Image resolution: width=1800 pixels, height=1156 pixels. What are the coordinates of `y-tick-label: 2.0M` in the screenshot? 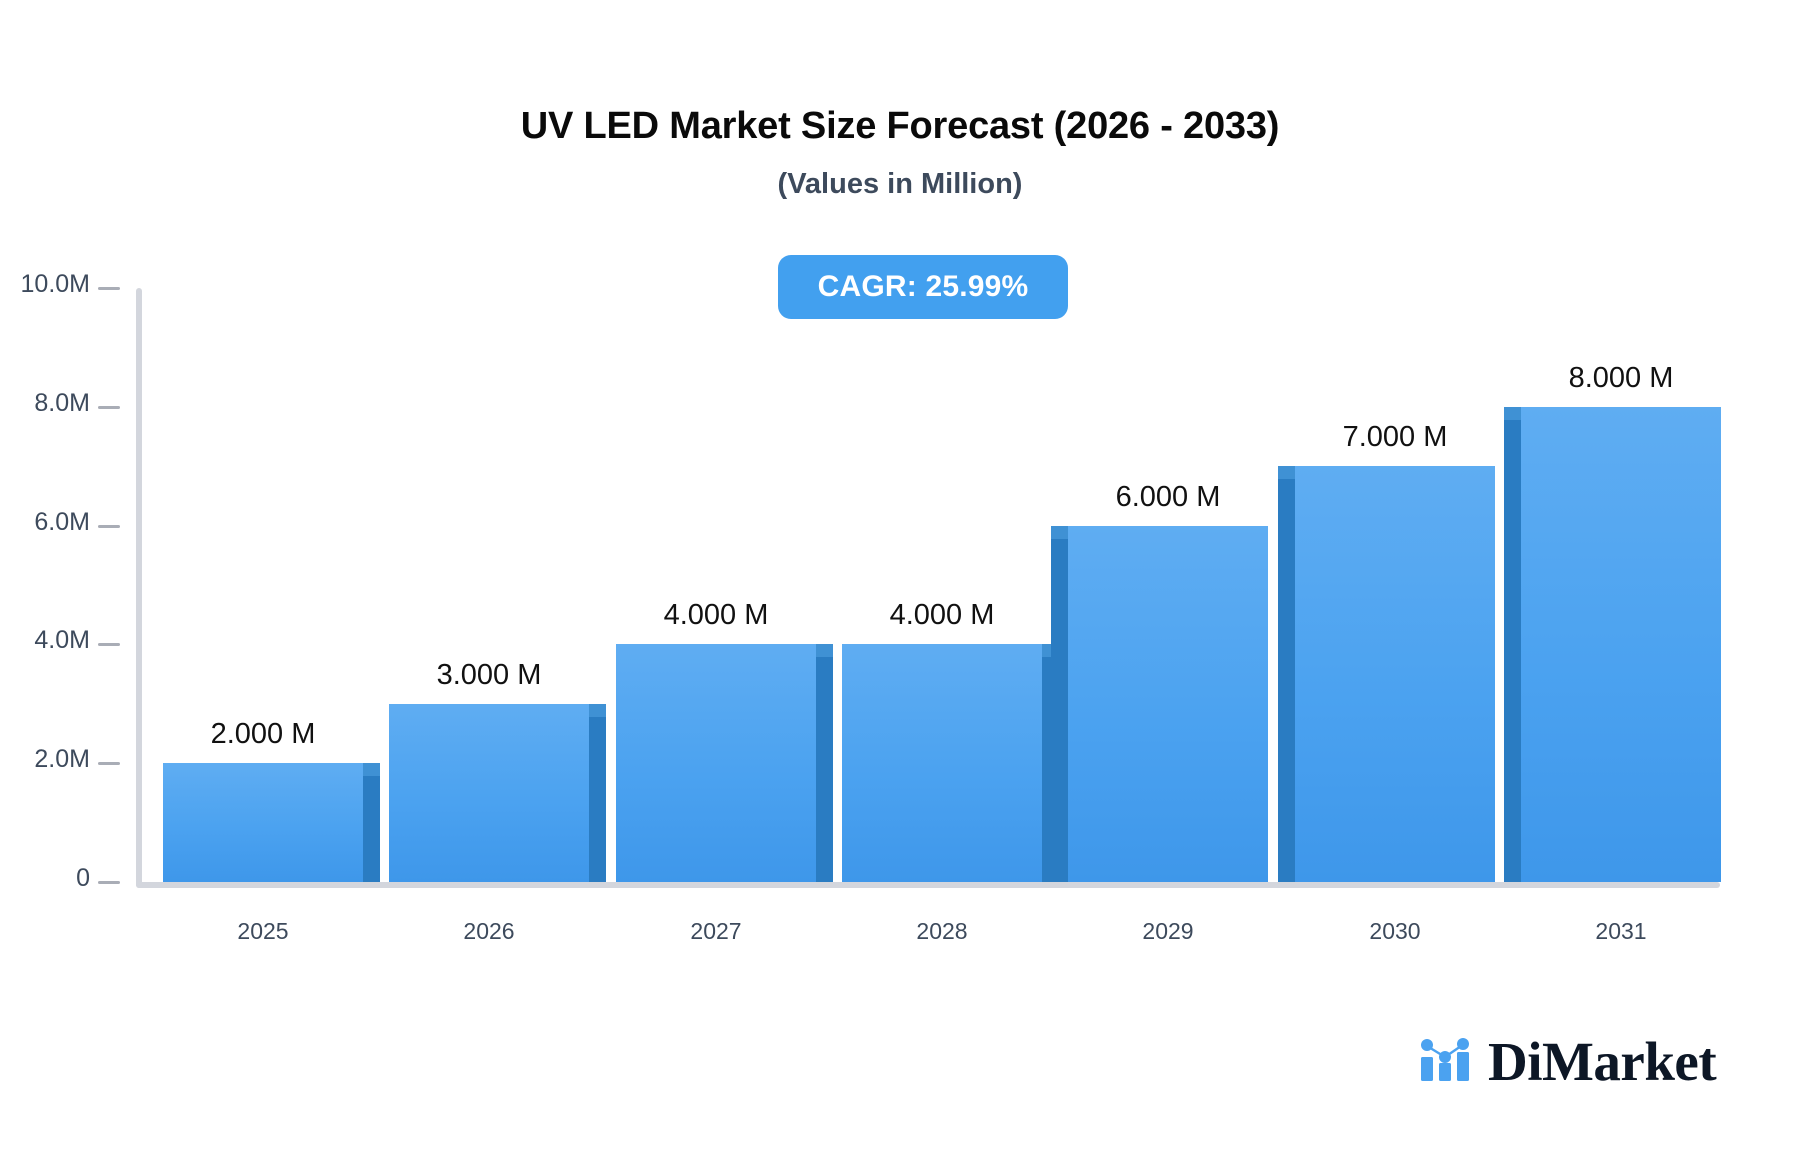 It's located at (62, 759).